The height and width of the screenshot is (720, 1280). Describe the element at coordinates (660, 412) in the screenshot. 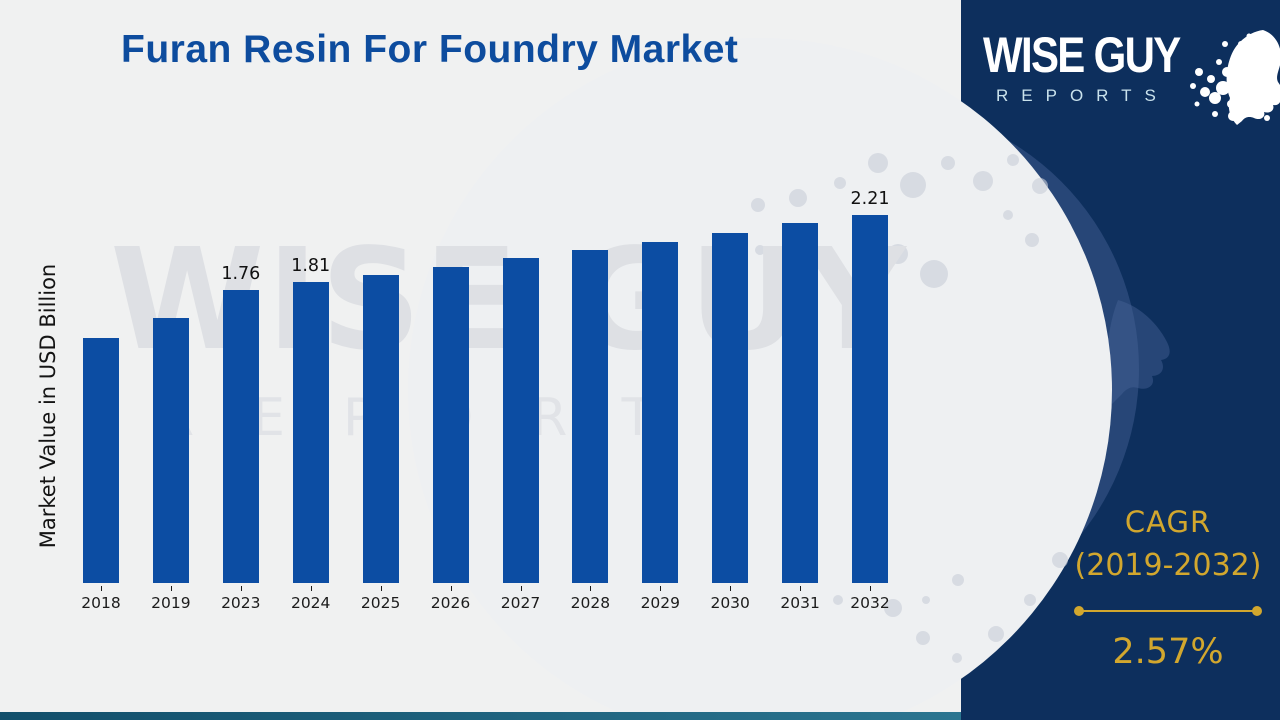

I see `bar-2029` at that location.